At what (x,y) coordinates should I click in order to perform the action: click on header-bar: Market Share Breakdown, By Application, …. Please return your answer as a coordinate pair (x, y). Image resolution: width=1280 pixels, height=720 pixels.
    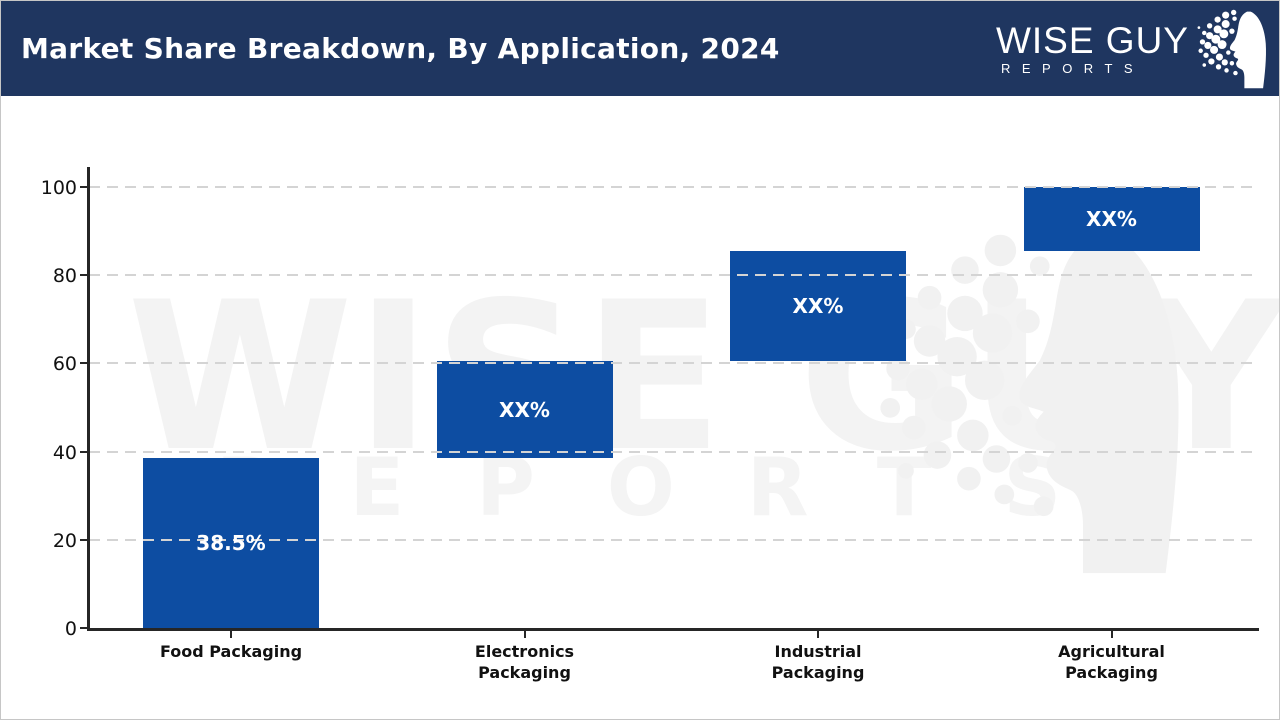
    Looking at the image, I should click on (640, 48).